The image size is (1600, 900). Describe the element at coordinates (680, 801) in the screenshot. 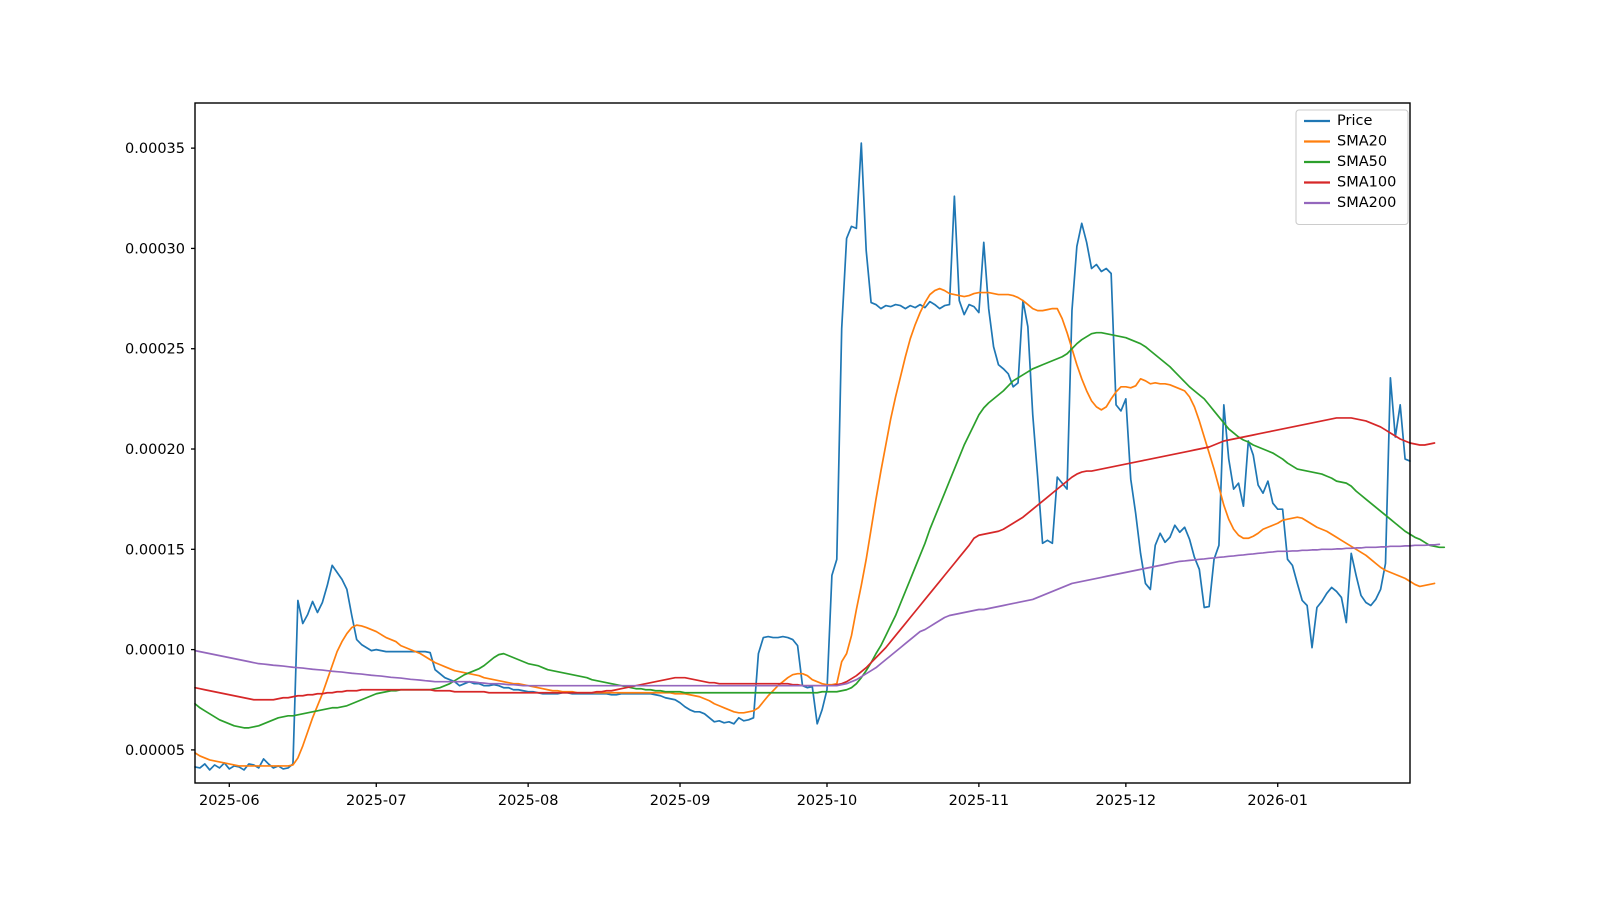

I see `x-tick-label: 2025-09` at that location.